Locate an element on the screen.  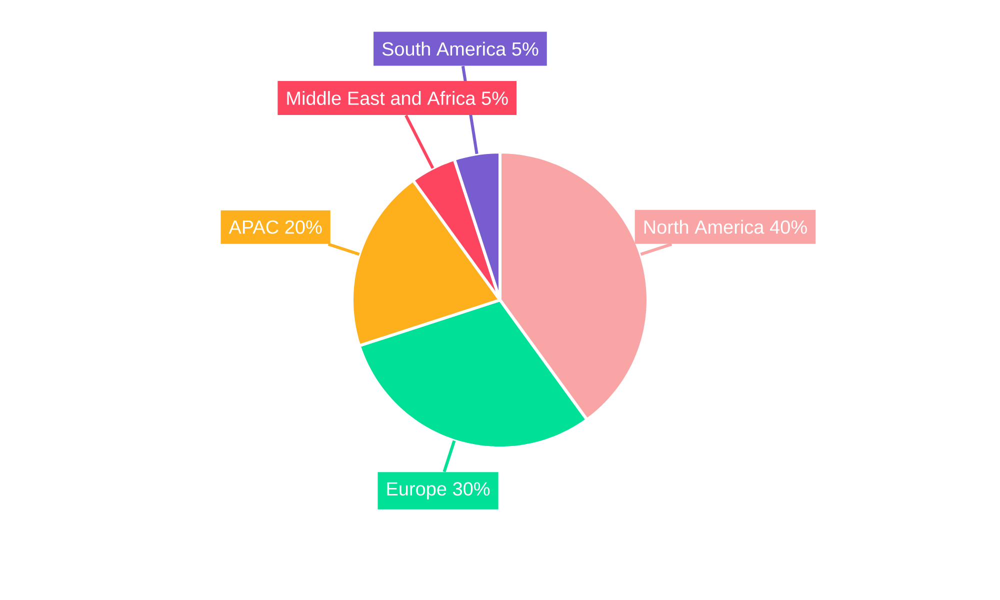
slice-label: North America is located at coordinates (704, 227).